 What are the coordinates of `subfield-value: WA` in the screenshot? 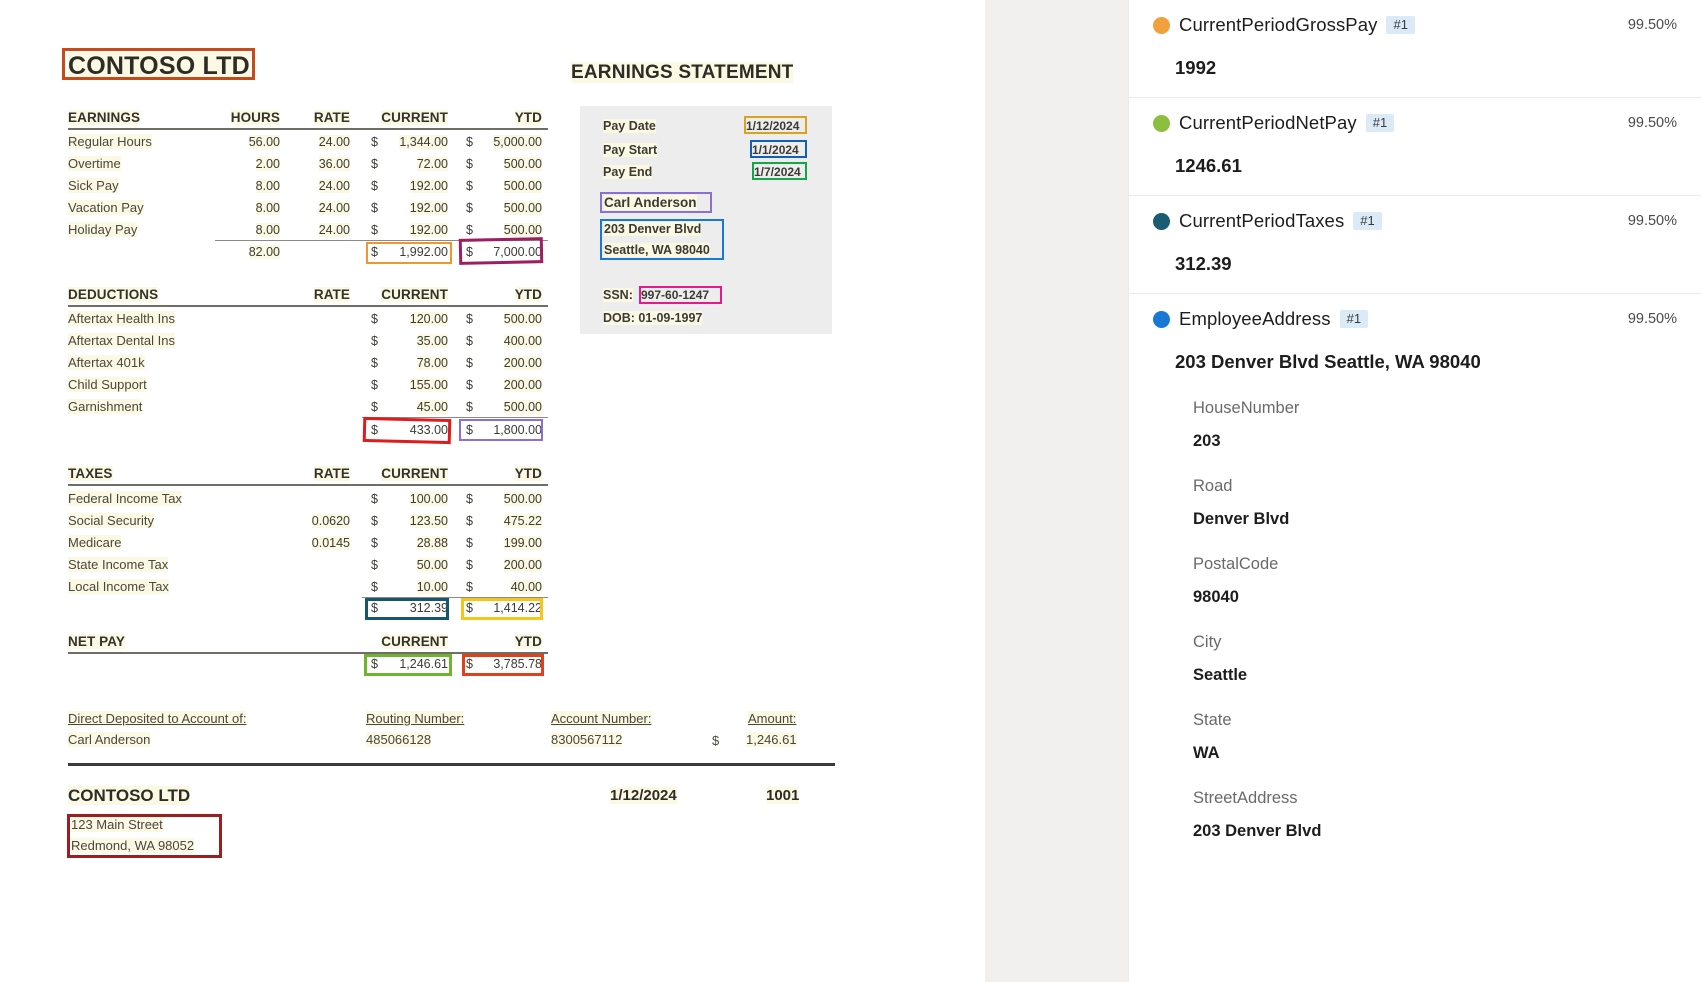 It's located at (1206, 753).